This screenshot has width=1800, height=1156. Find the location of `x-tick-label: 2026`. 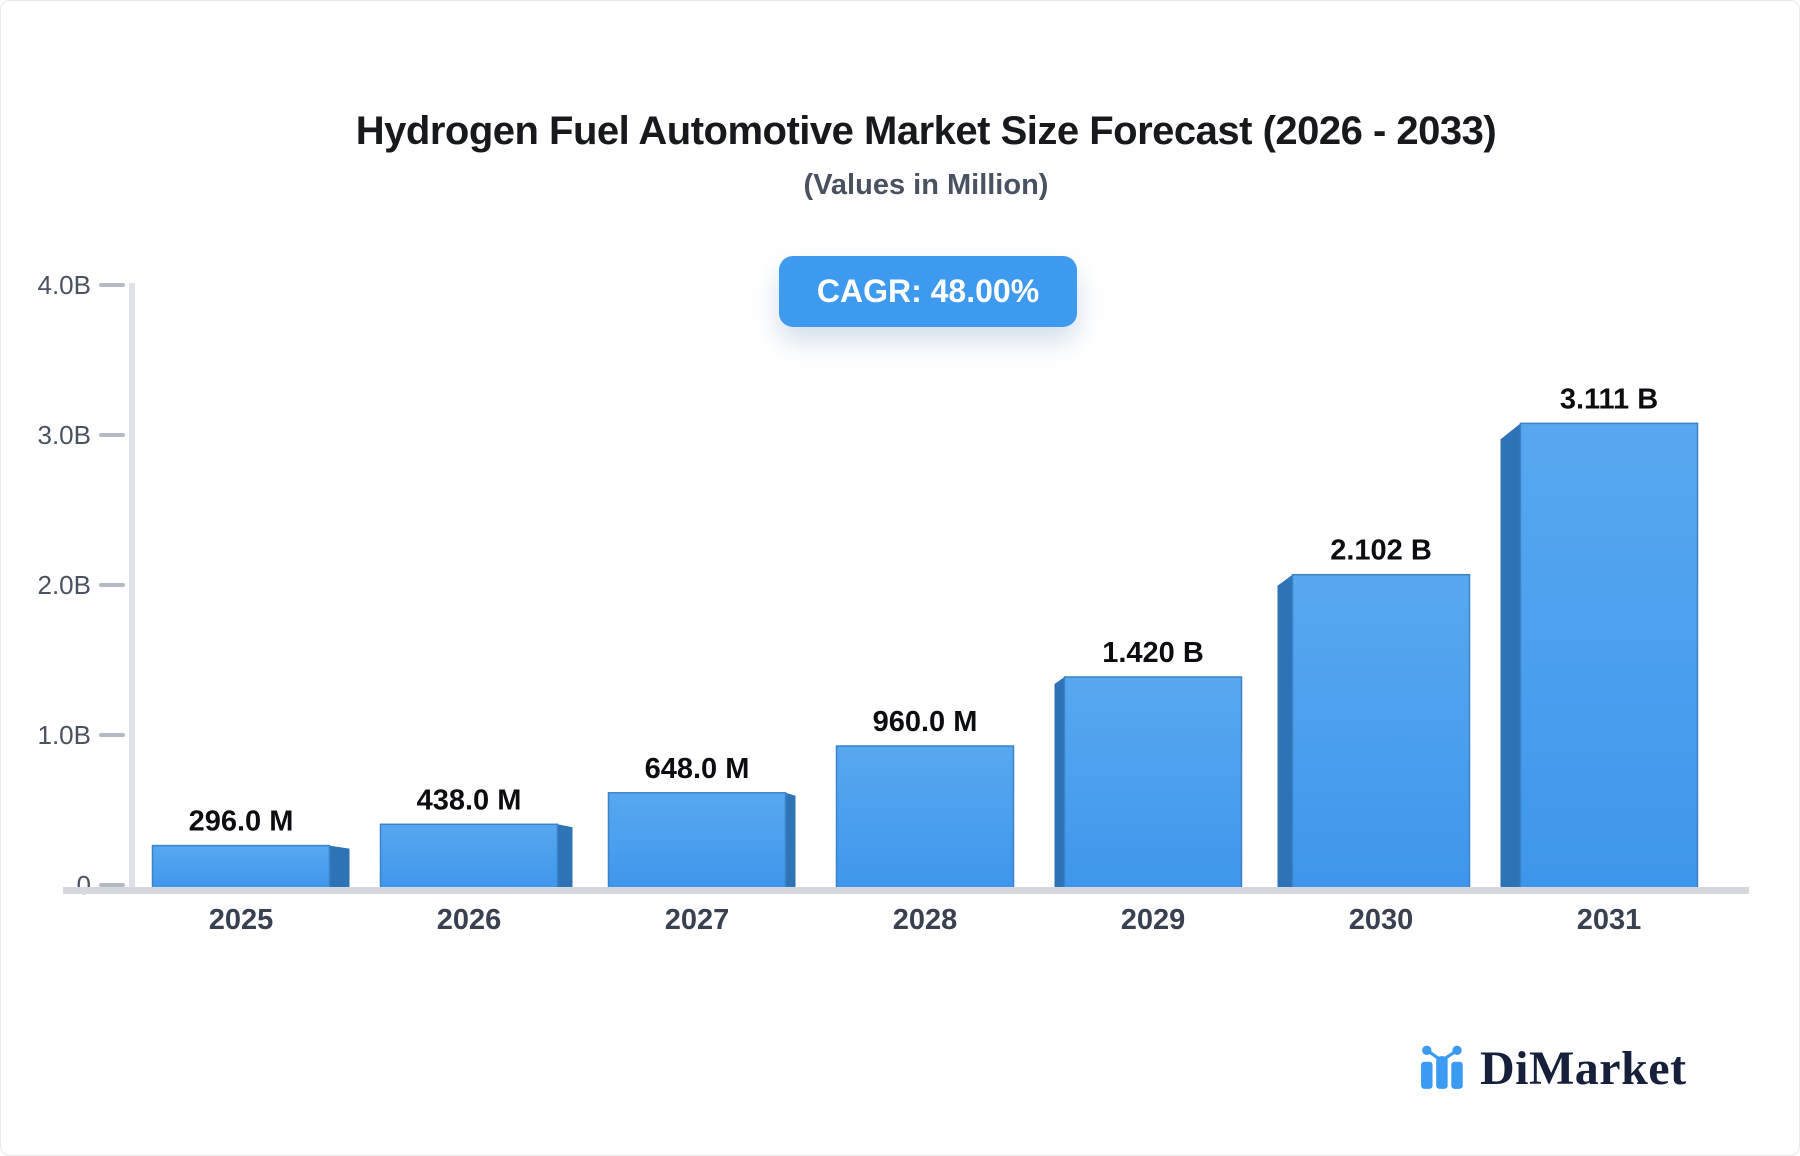

x-tick-label: 2026 is located at coordinates (469, 920).